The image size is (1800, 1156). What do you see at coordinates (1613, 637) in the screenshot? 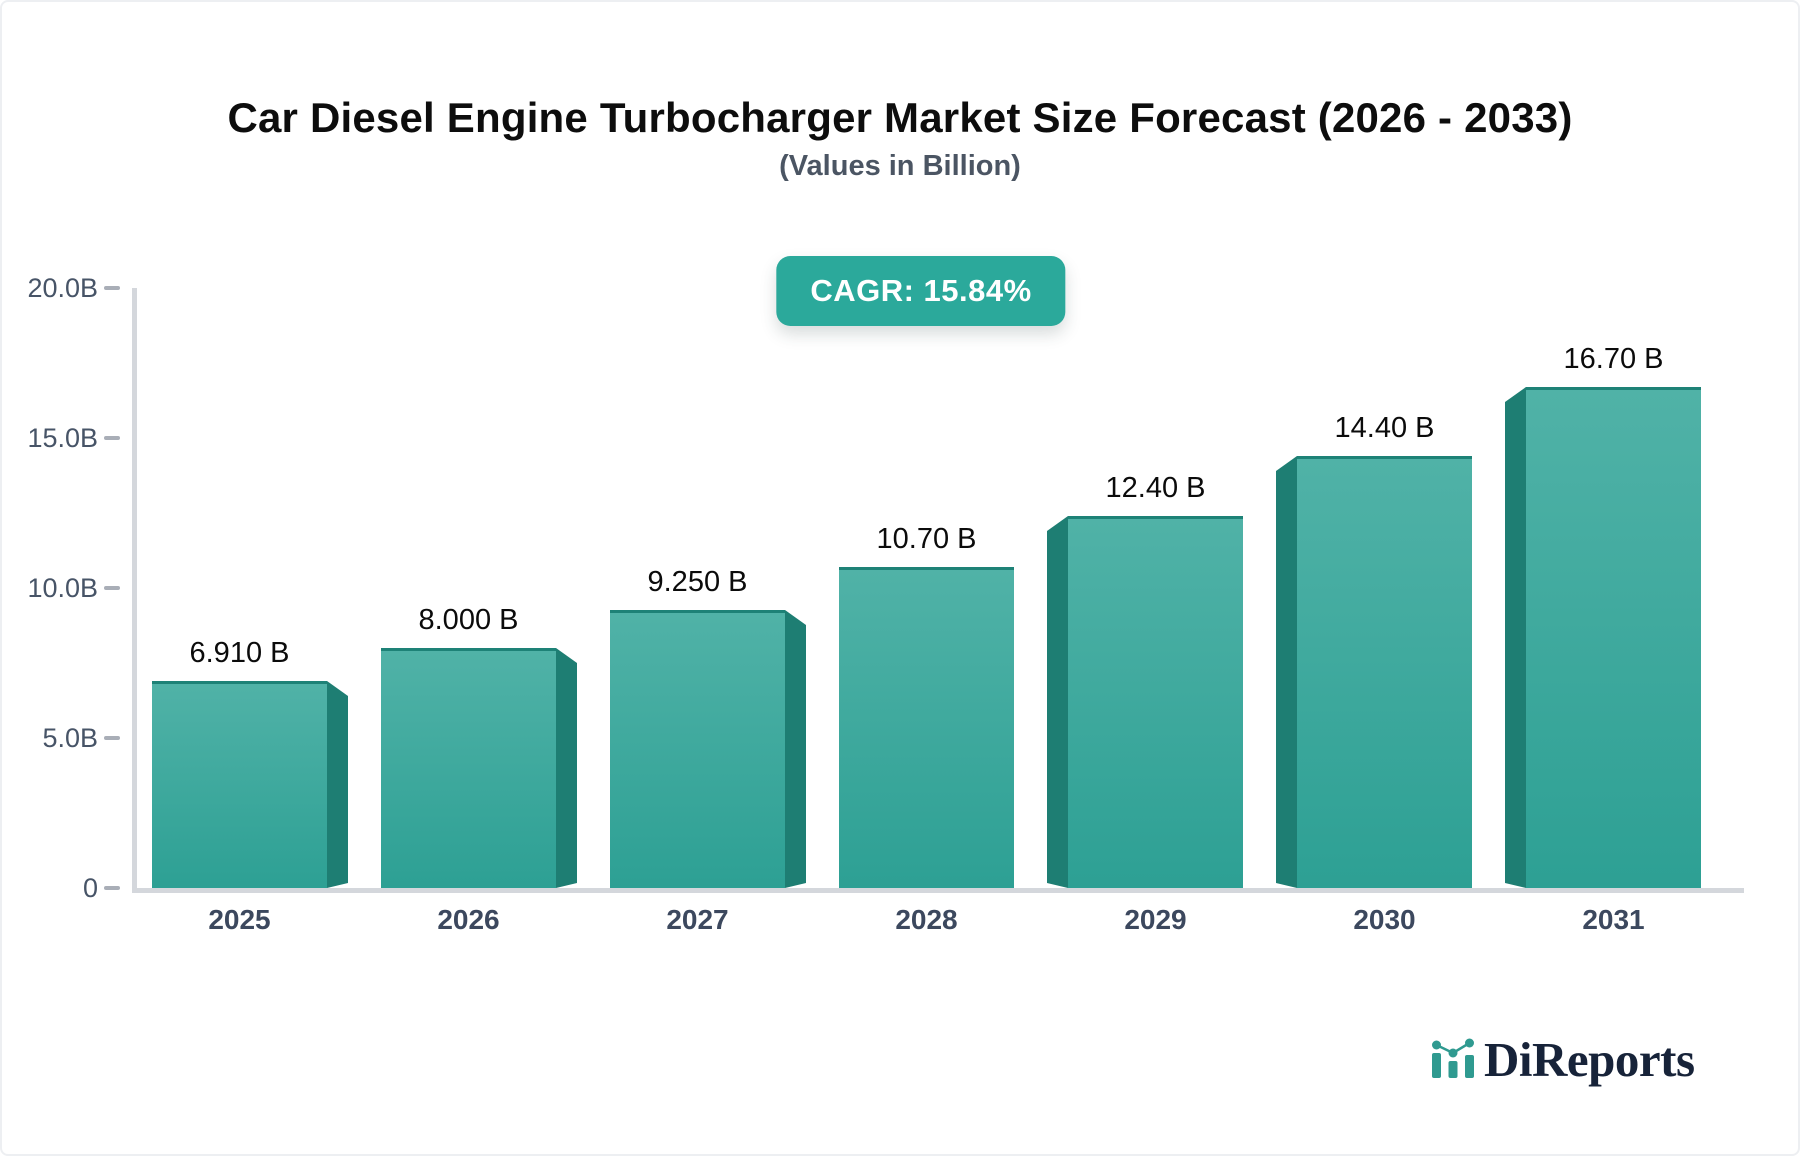
I see `bar-2031` at bounding box center [1613, 637].